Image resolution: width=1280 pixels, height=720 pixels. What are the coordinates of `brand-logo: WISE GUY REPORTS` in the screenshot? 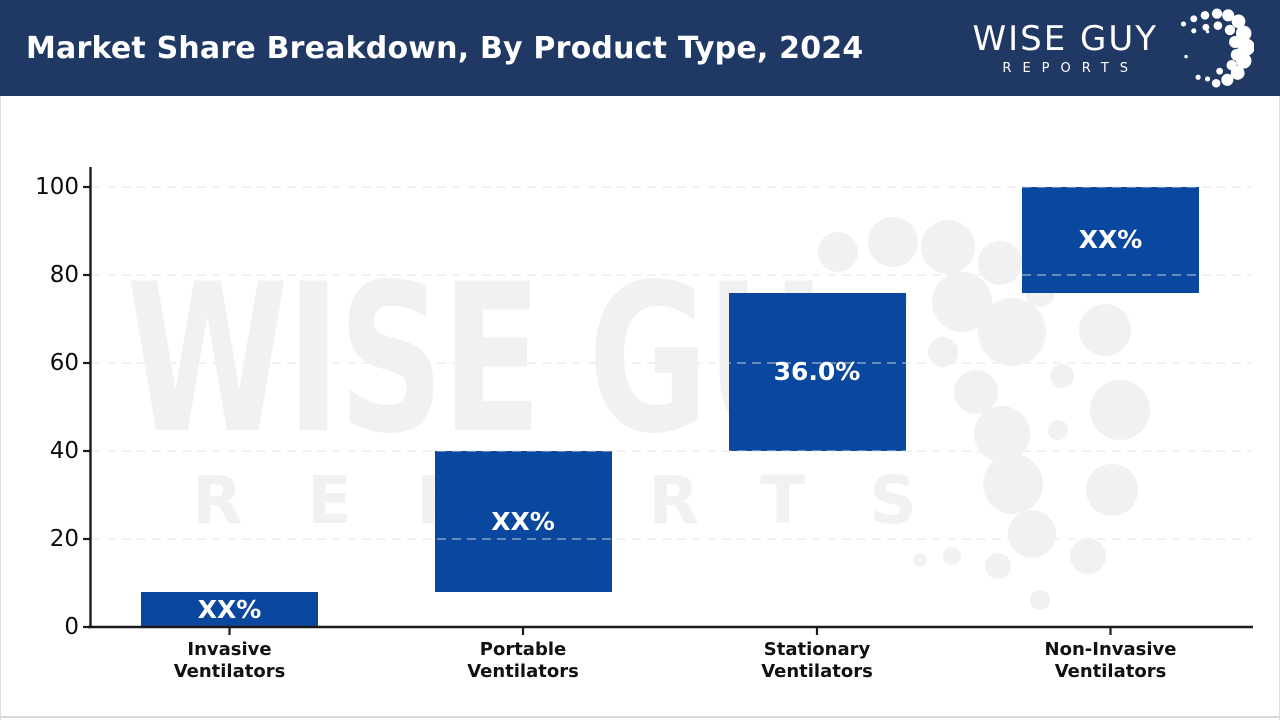 It's located at (1113, 48).